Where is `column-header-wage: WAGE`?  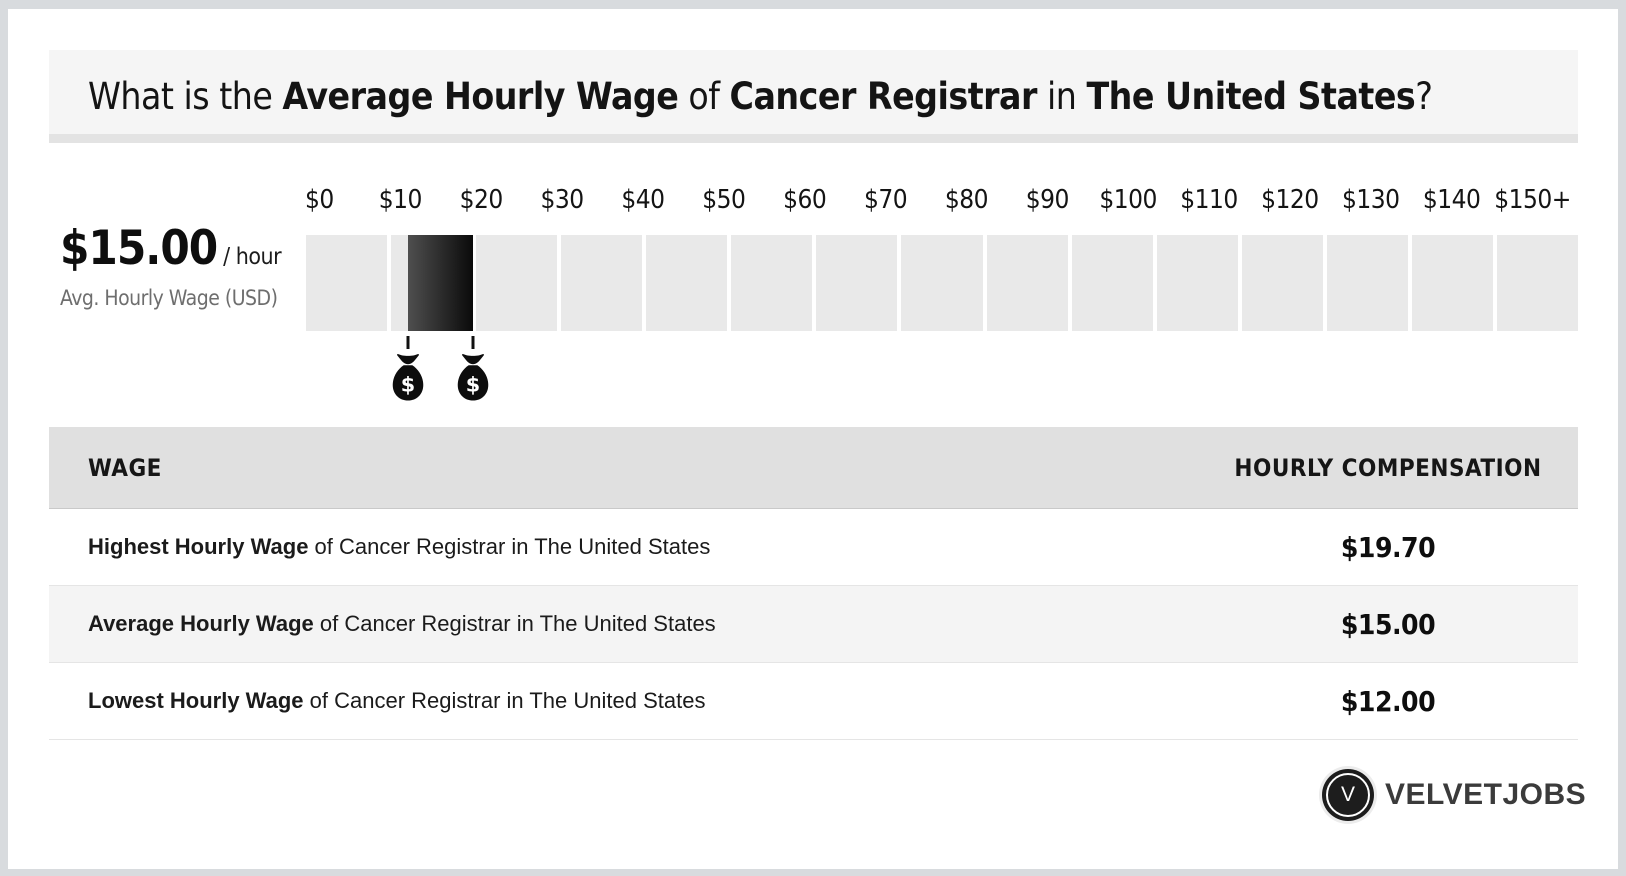
column-header-wage: WAGE is located at coordinates (125, 467).